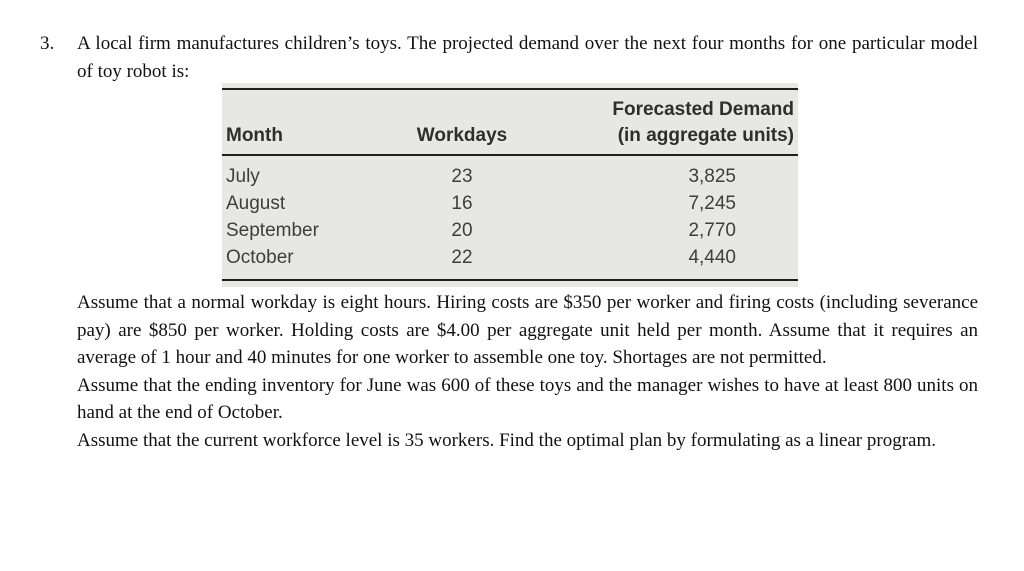 The image size is (1024, 571). What do you see at coordinates (254, 135) in the screenshot?
I see `col-header-month: Month` at bounding box center [254, 135].